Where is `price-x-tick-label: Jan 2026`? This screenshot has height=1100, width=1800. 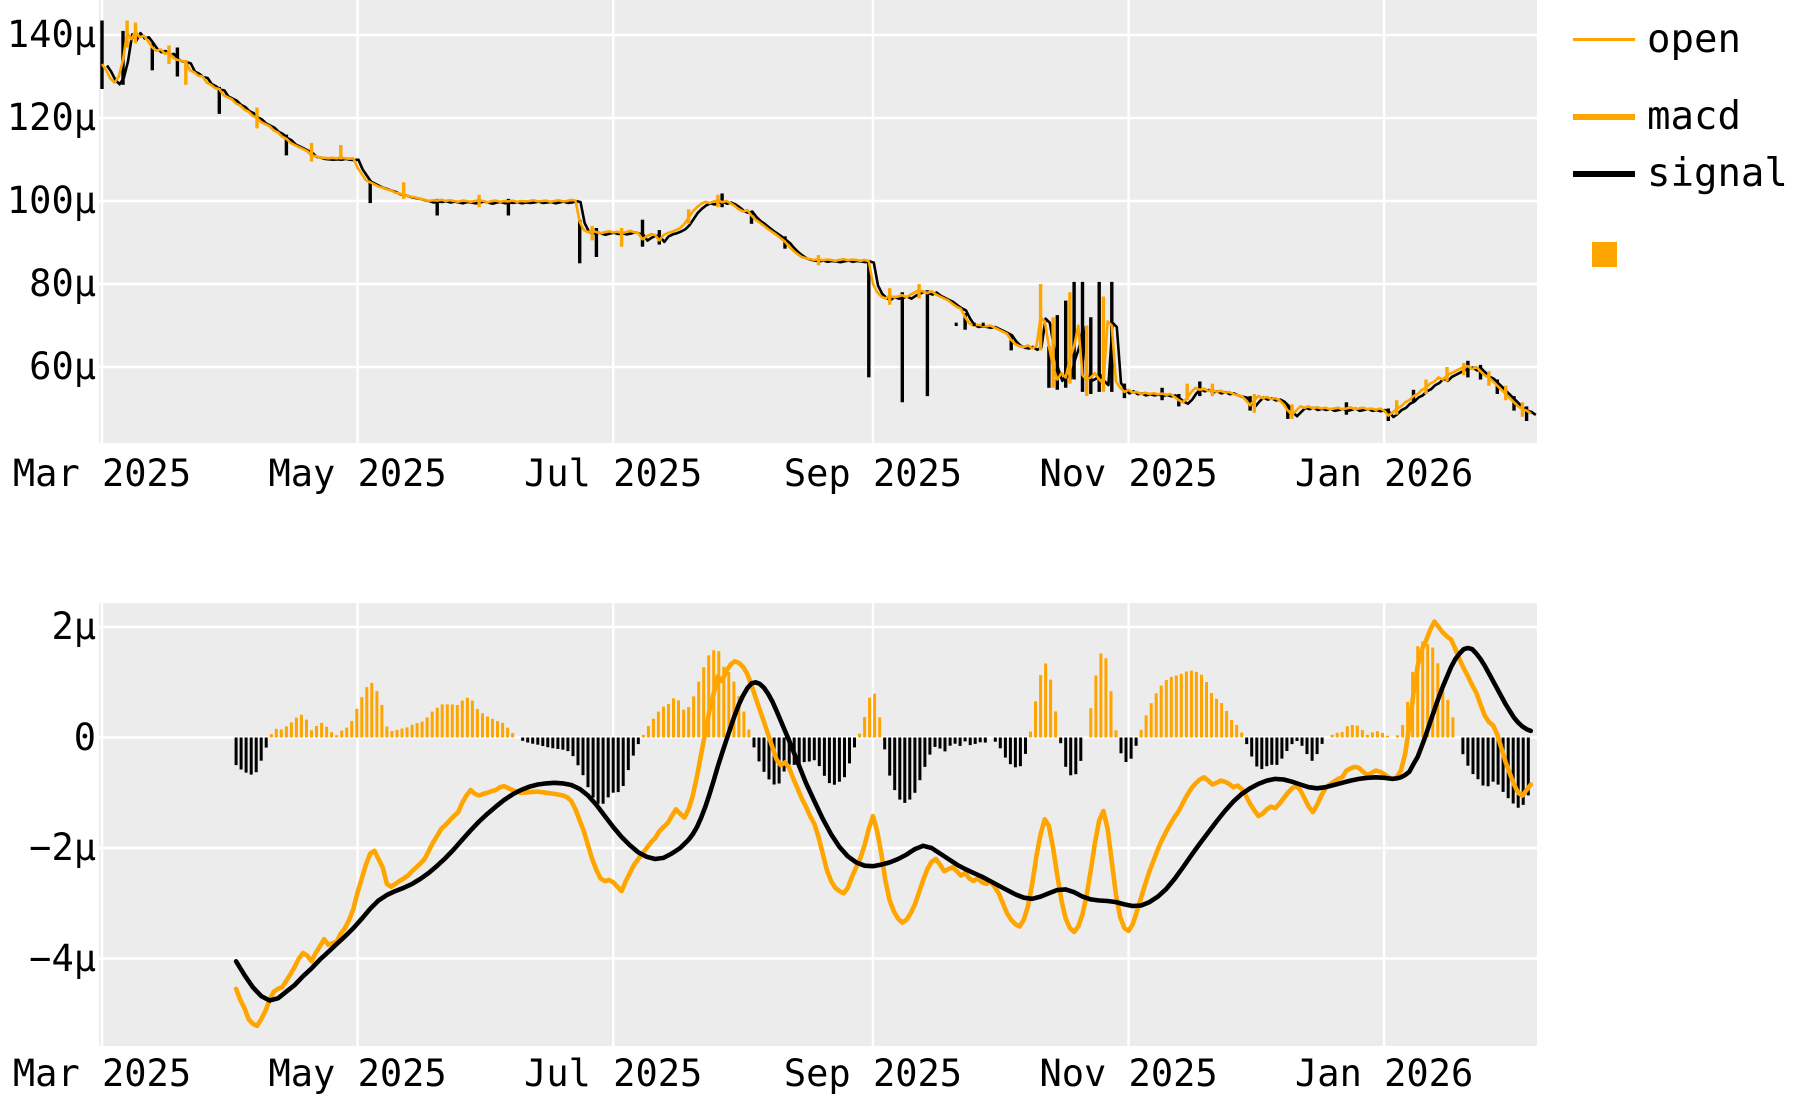
price-x-tick-label: Jan 2026 is located at coordinates (1384, 473).